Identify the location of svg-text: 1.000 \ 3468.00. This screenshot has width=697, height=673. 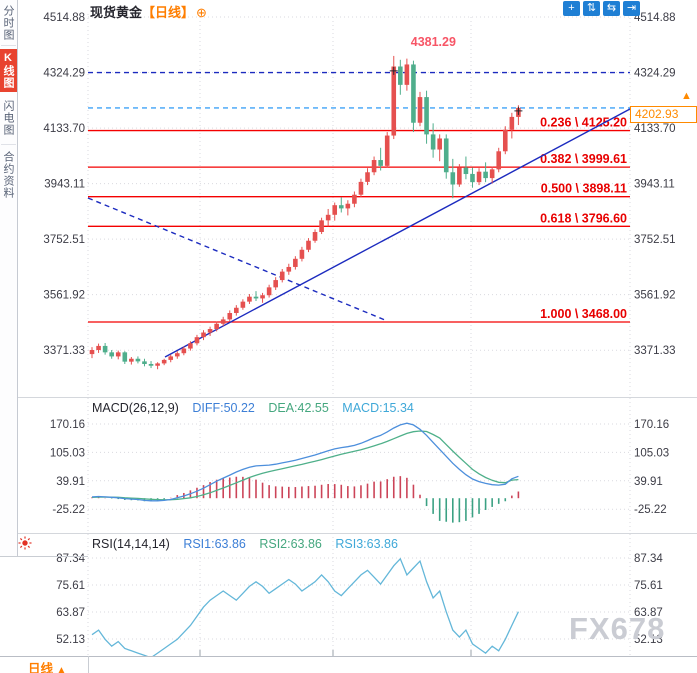
(583, 314).